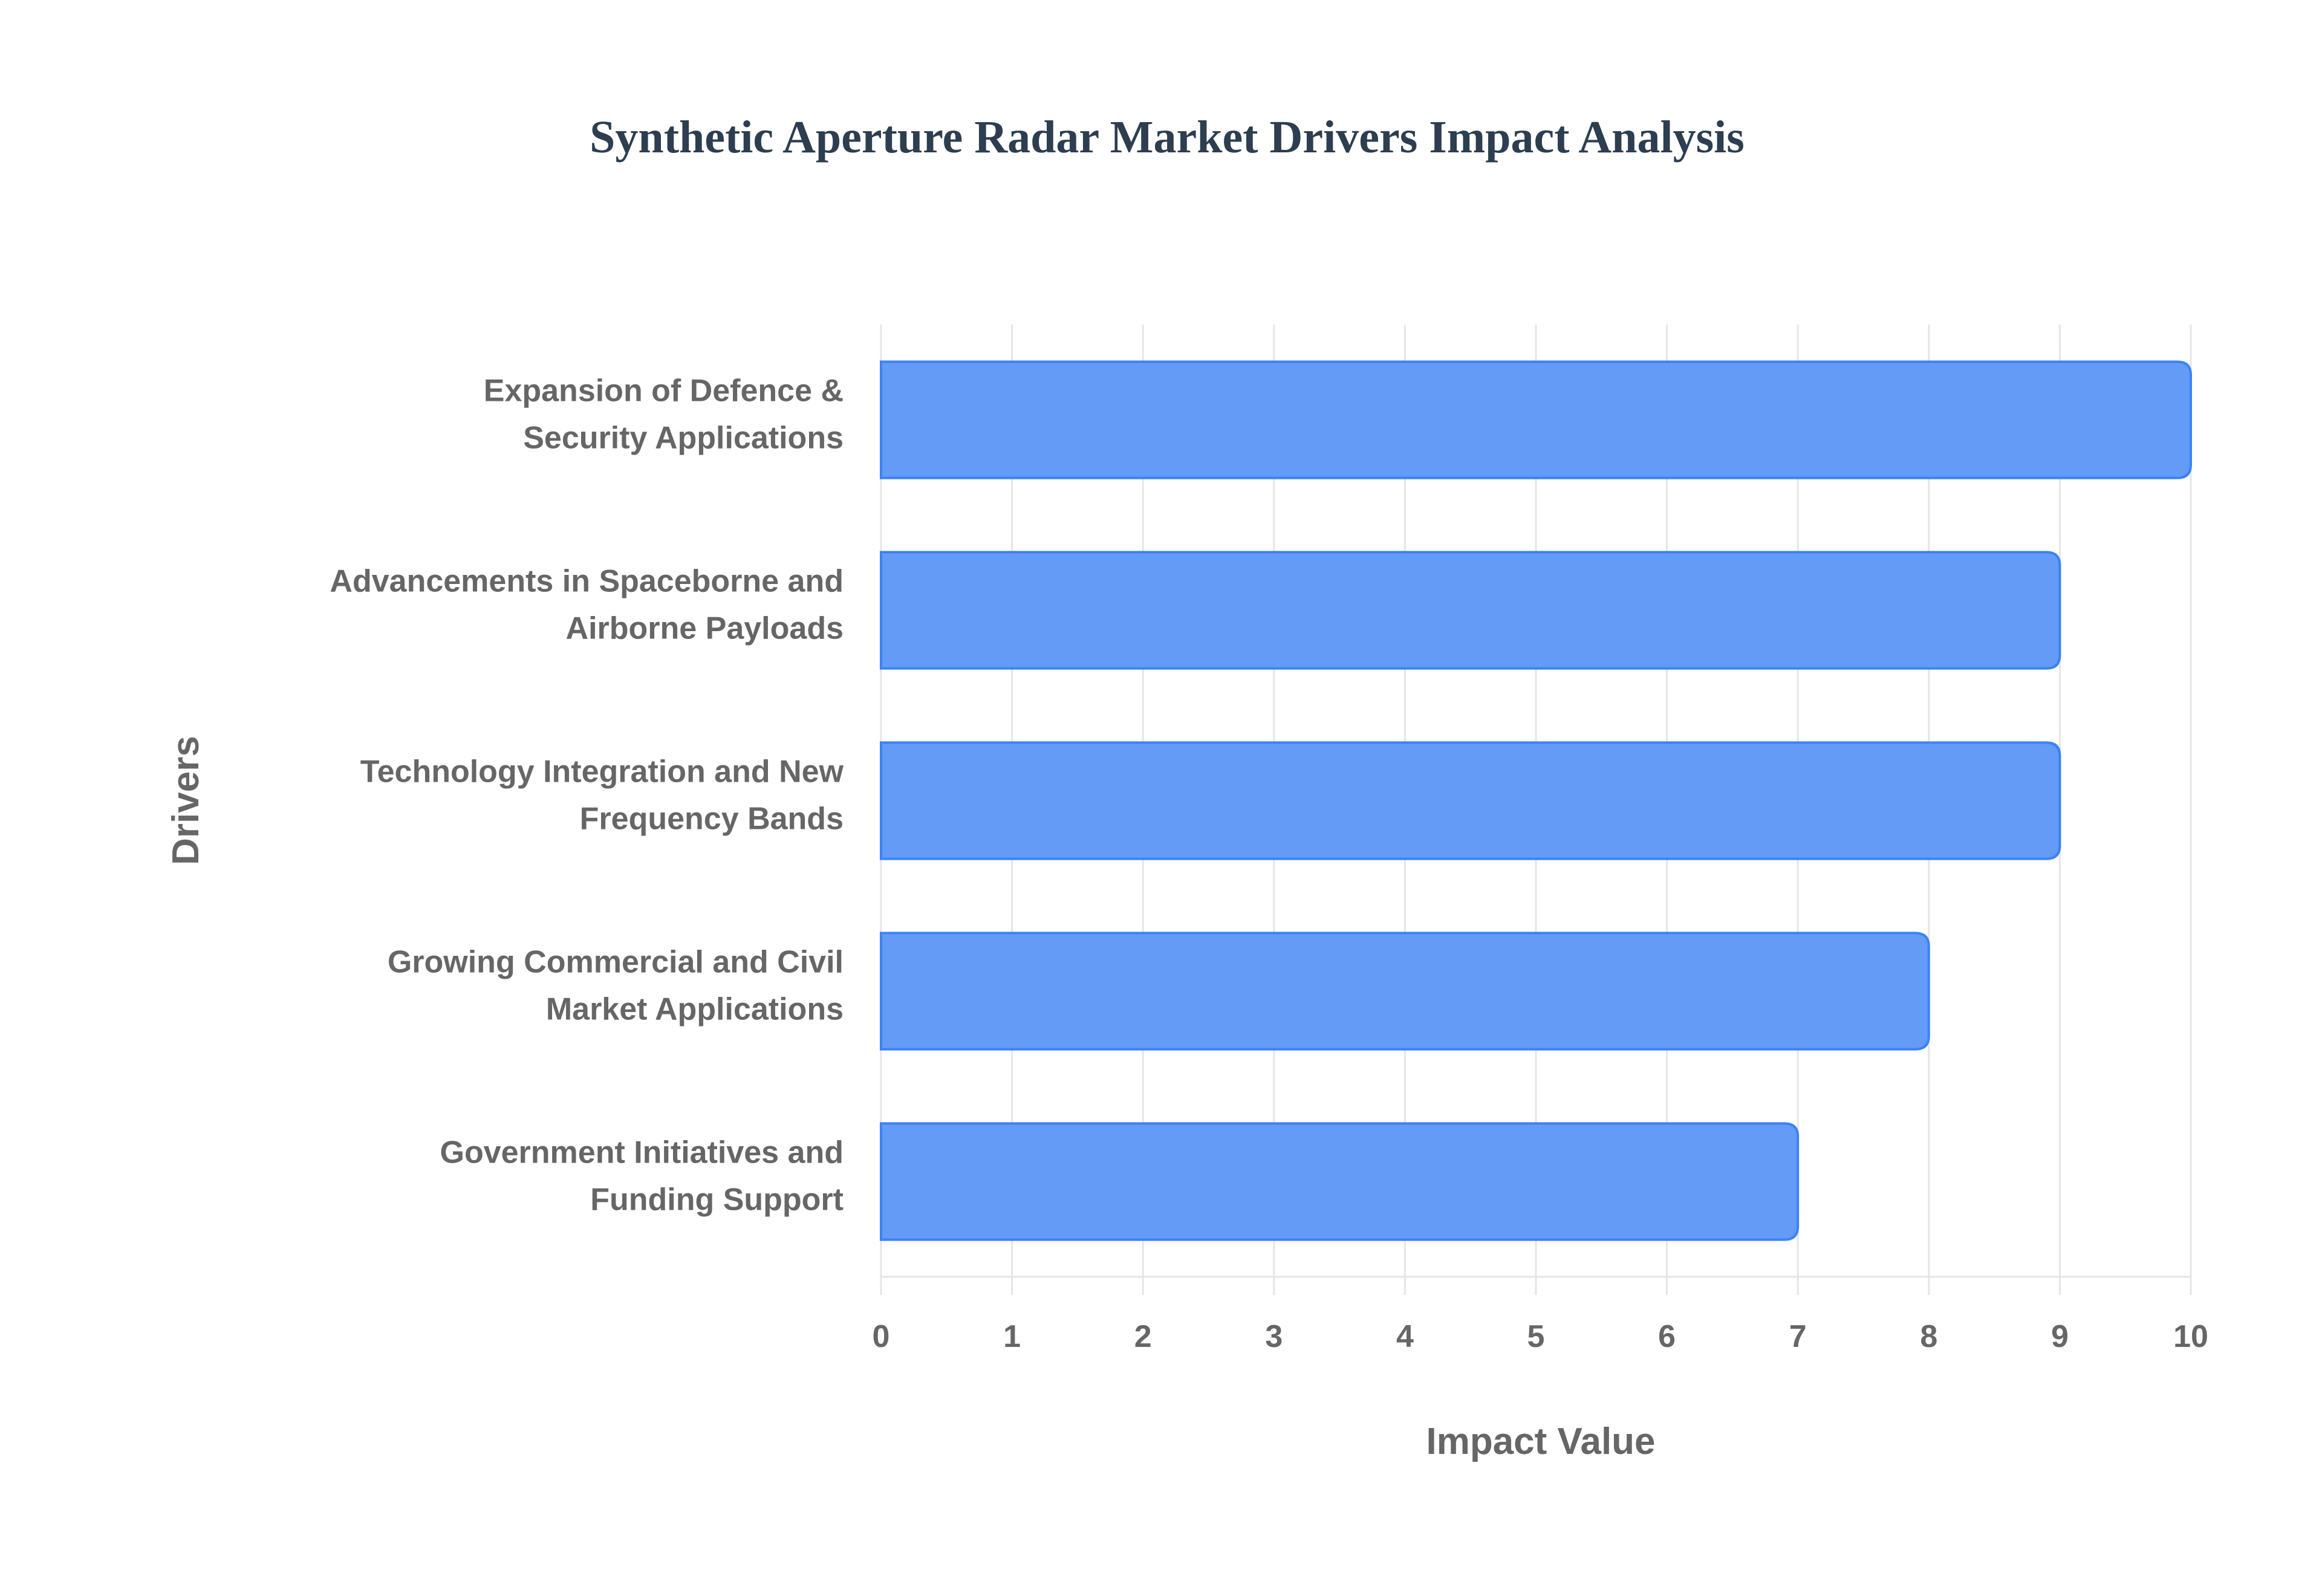 The height and width of the screenshot is (1596, 2322). Describe the element at coordinates (1667, 1336) in the screenshot. I see `x-tick-label: 6` at that location.